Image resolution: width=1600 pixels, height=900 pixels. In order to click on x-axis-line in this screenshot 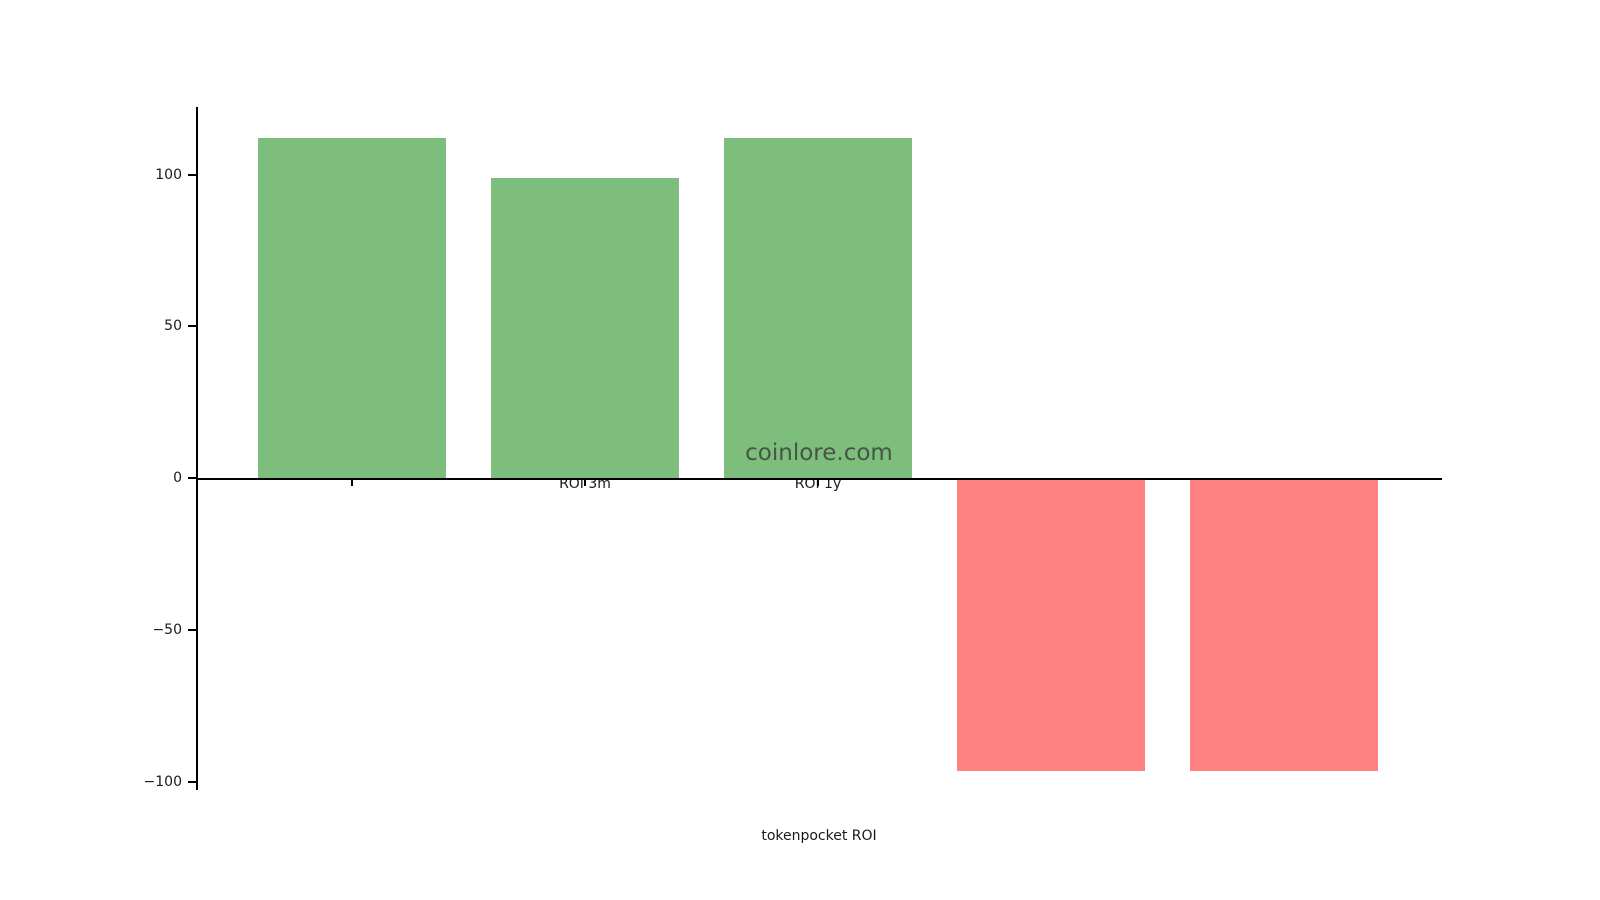, I will do `click(819, 479)`.